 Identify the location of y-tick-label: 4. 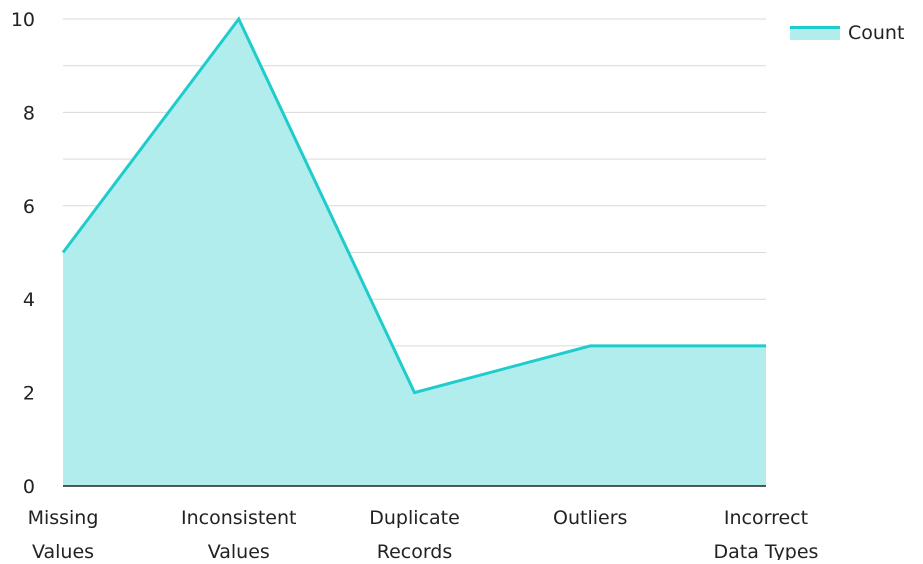
(29, 300).